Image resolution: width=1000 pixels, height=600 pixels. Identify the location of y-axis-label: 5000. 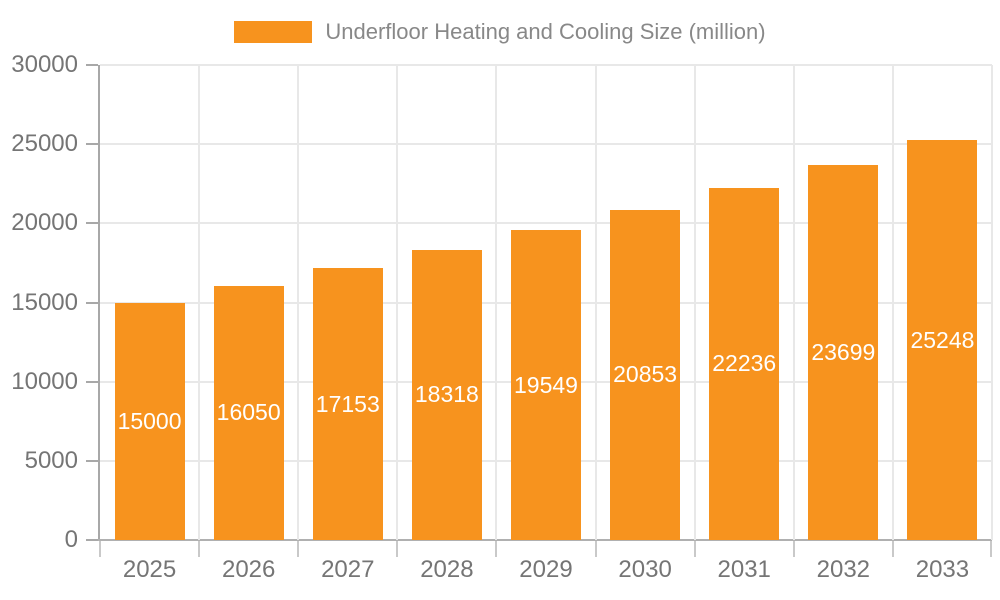
(51, 460).